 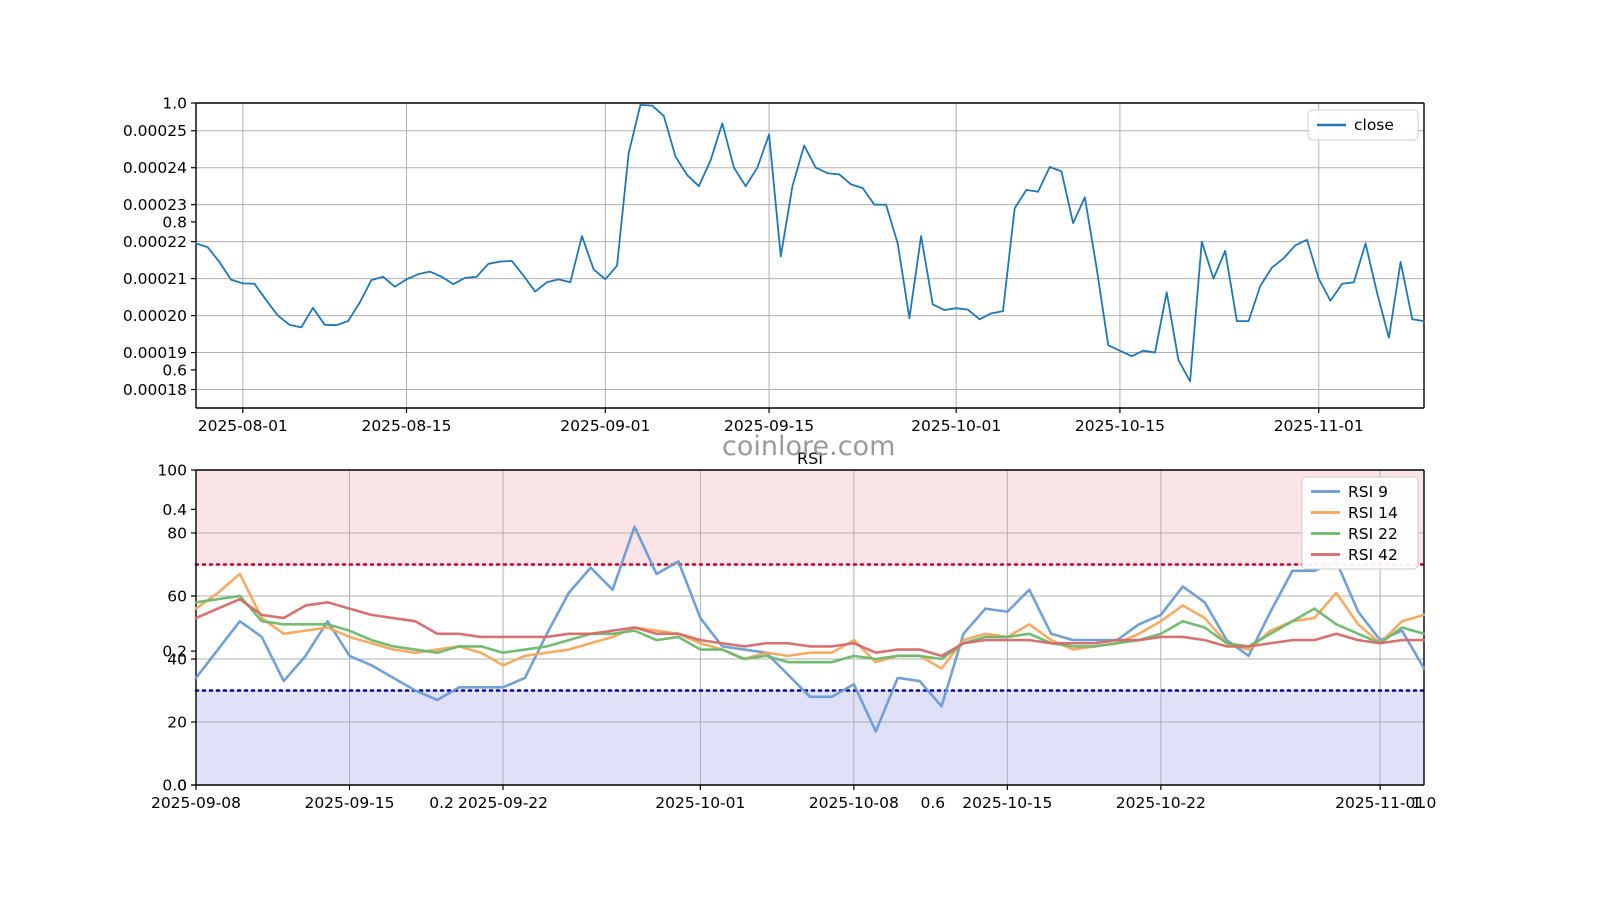 I want to click on price-y-tick-label-secondary: 0.8, so click(x=174, y=222).